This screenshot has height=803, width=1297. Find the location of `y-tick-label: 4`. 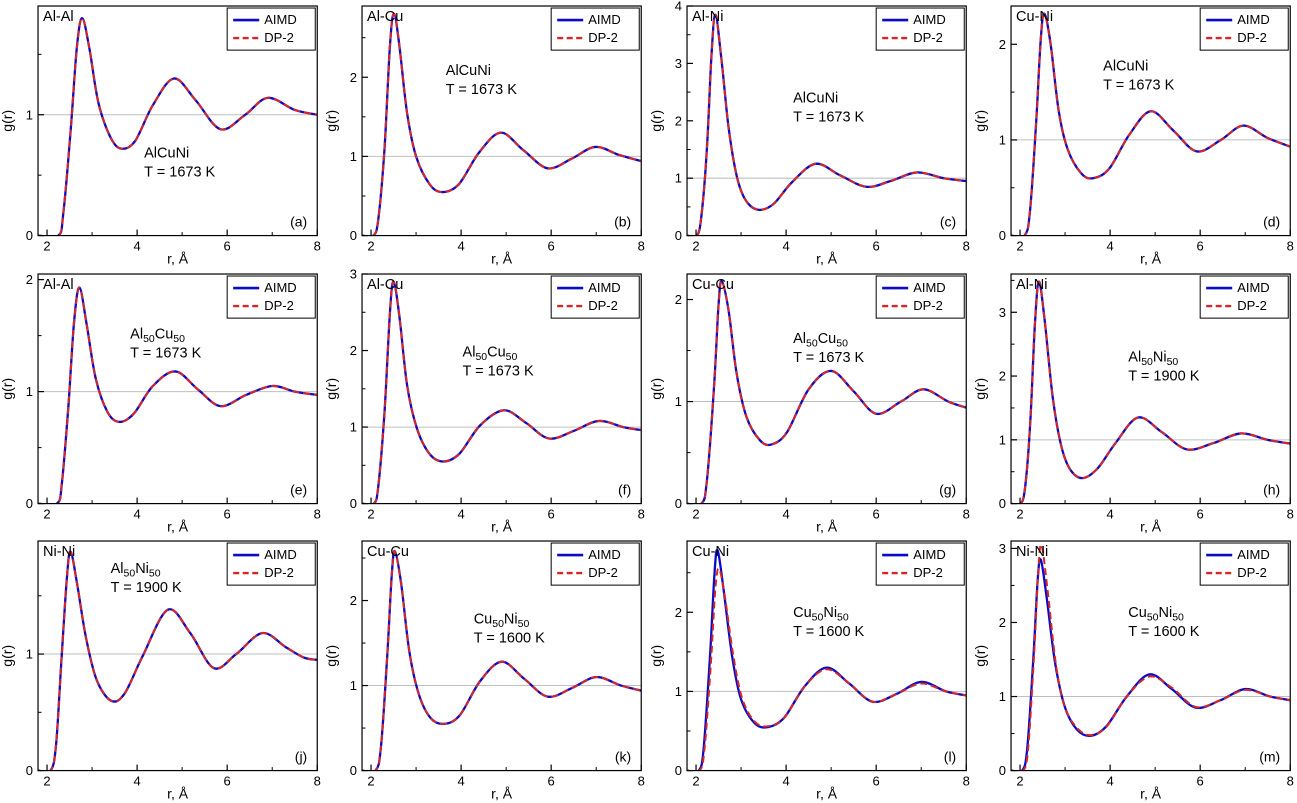

y-tick-label: 4 is located at coordinates (677, 7).